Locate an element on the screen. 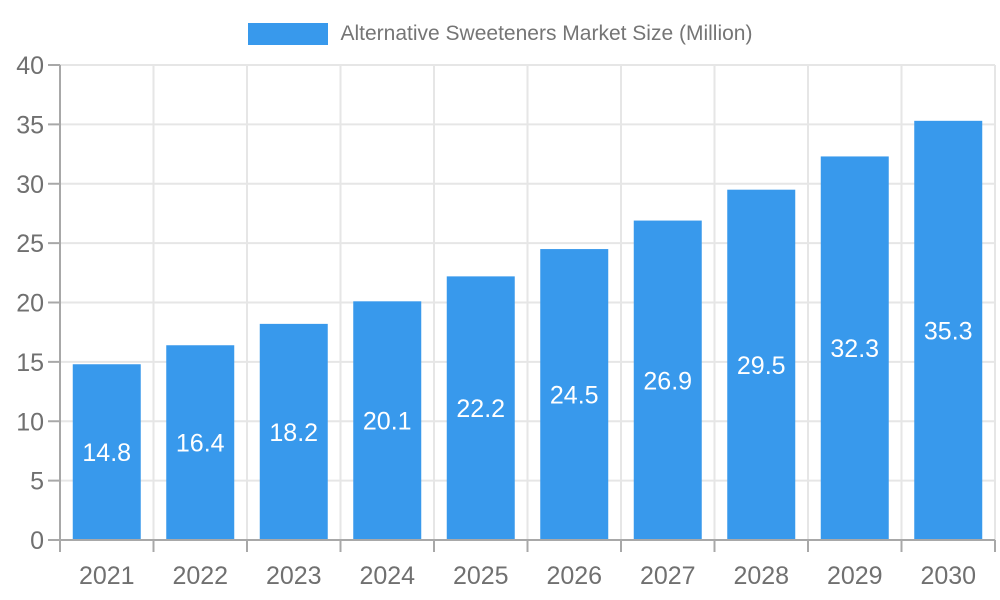  bar-2025 is located at coordinates (480, 408).